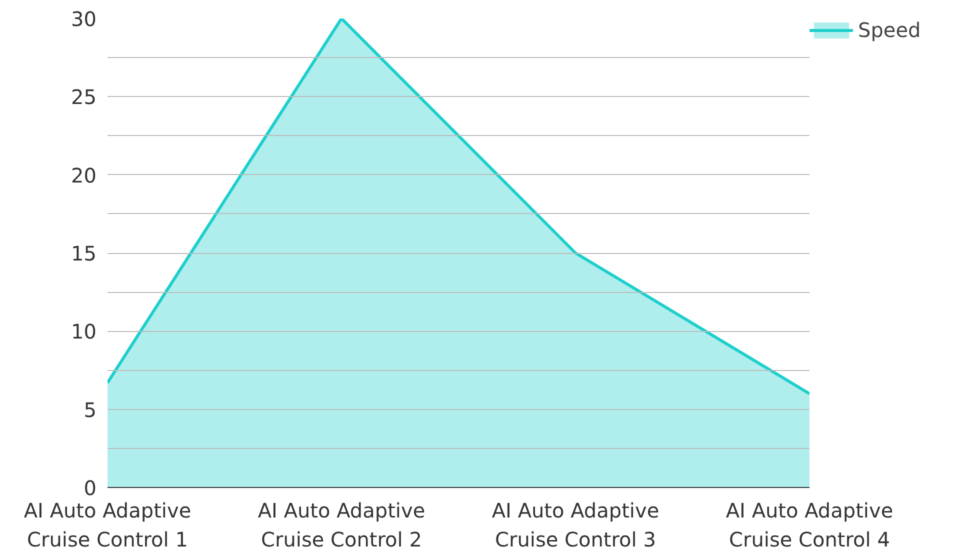  What do you see at coordinates (108, 525) in the screenshot?
I see `x-tick-label: AI Auto Adaptive Cruise Control 1` at bounding box center [108, 525].